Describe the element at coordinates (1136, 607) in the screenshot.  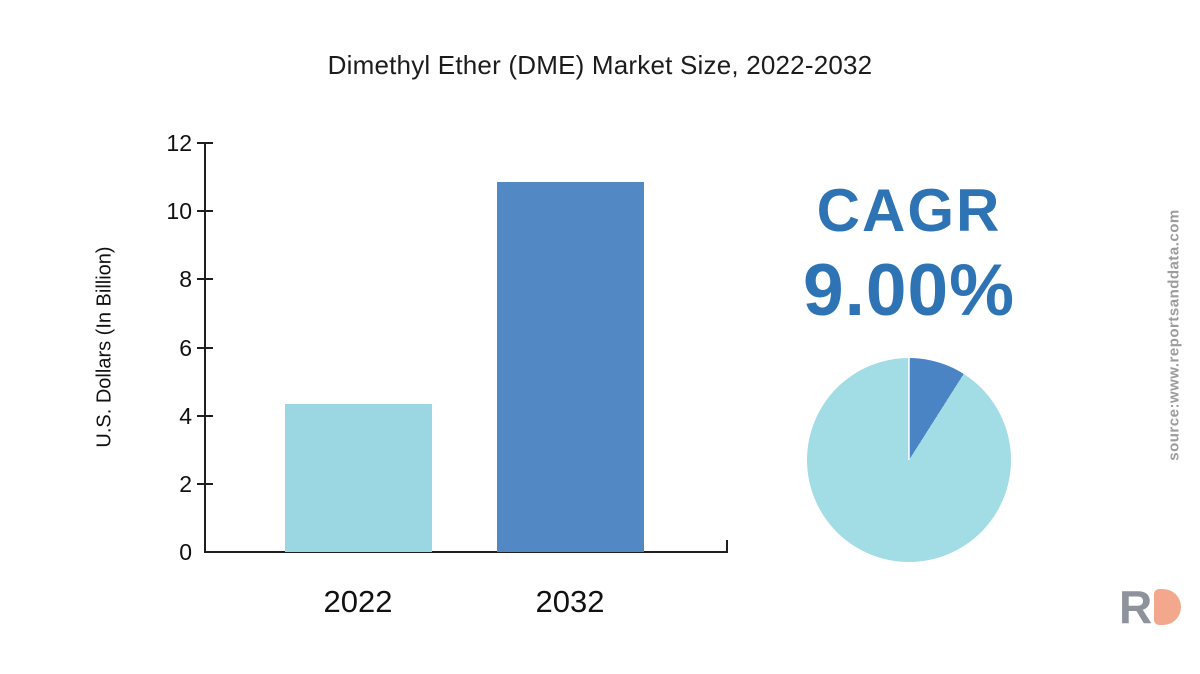
I see `logo-letter-r: R` at that location.